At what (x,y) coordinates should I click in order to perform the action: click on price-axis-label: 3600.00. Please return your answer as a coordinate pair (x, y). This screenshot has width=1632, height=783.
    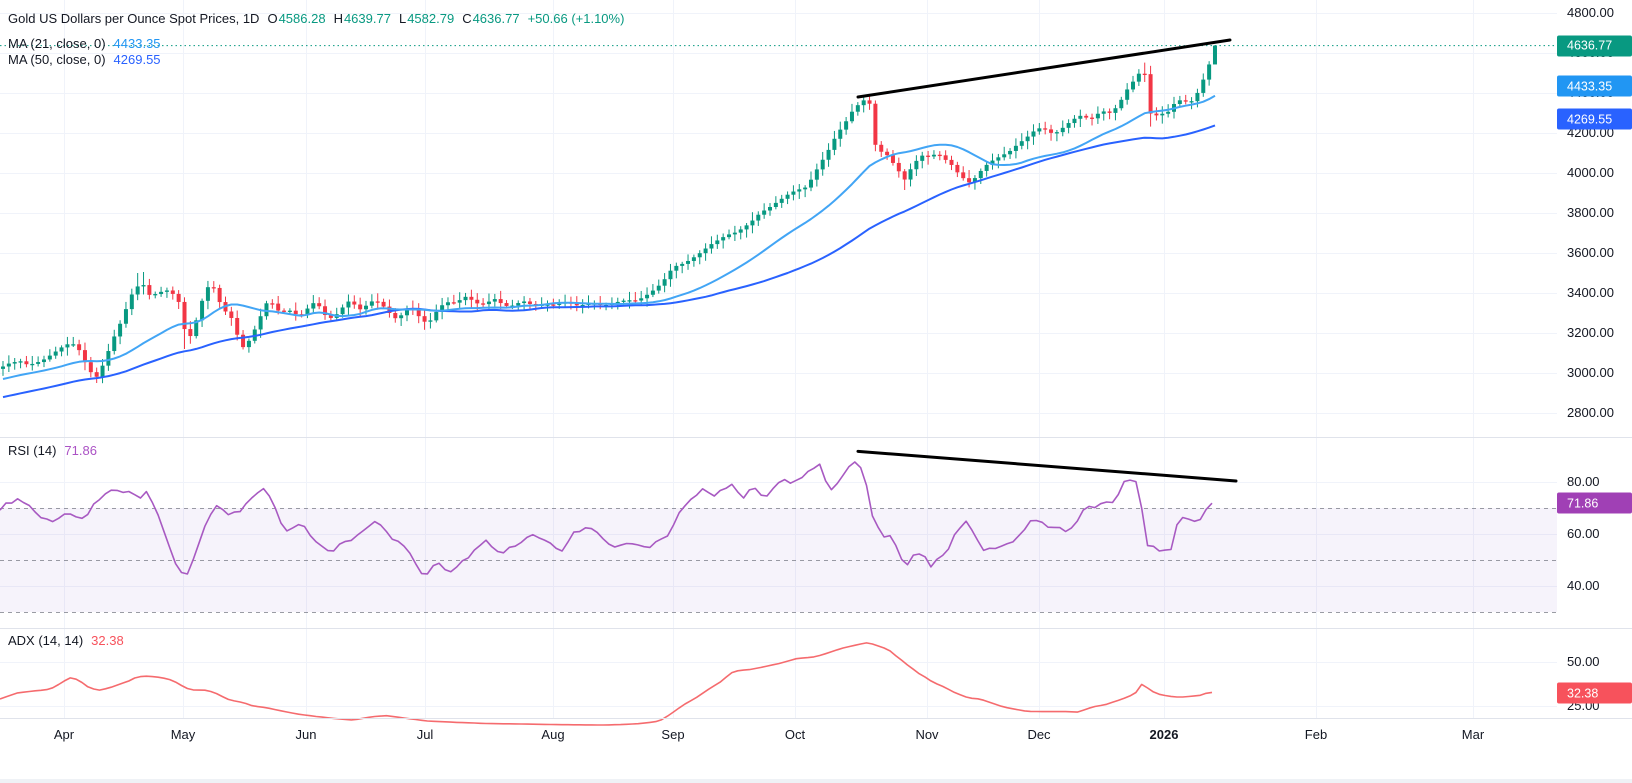
    Looking at the image, I should click on (1590, 252).